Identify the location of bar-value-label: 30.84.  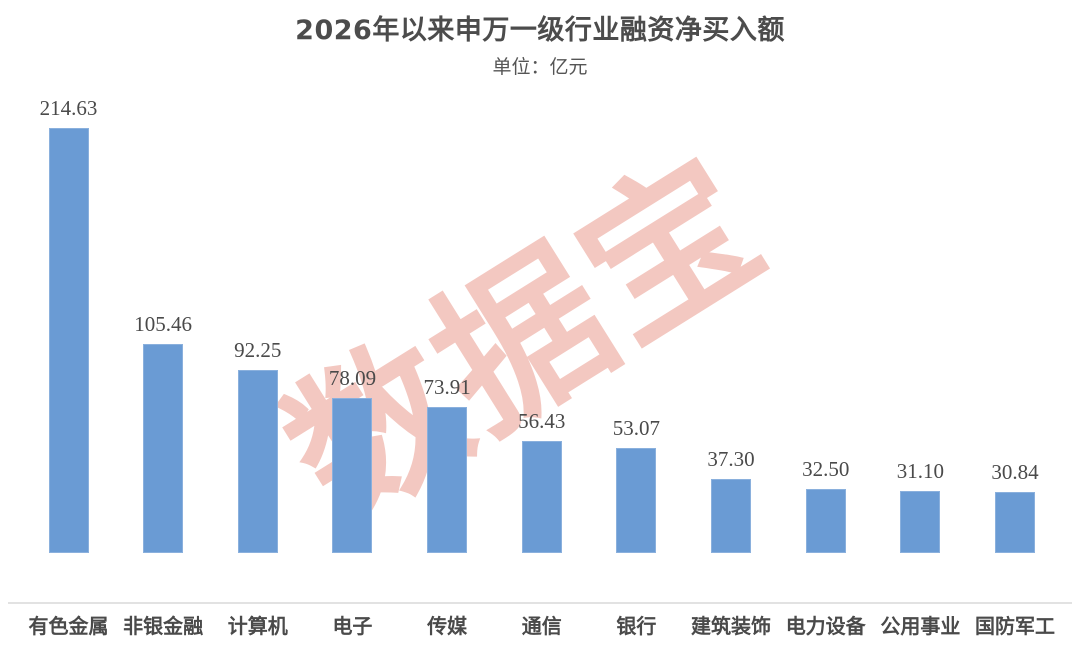
(1015, 472).